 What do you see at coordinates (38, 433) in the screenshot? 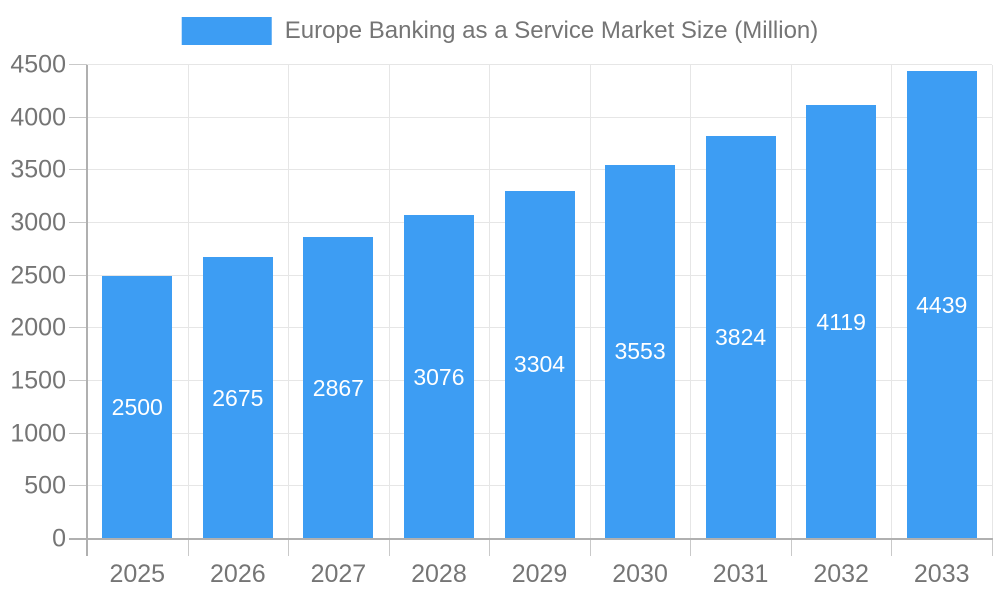
I see `y-tick-label: 1000` at bounding box center [38, 433].